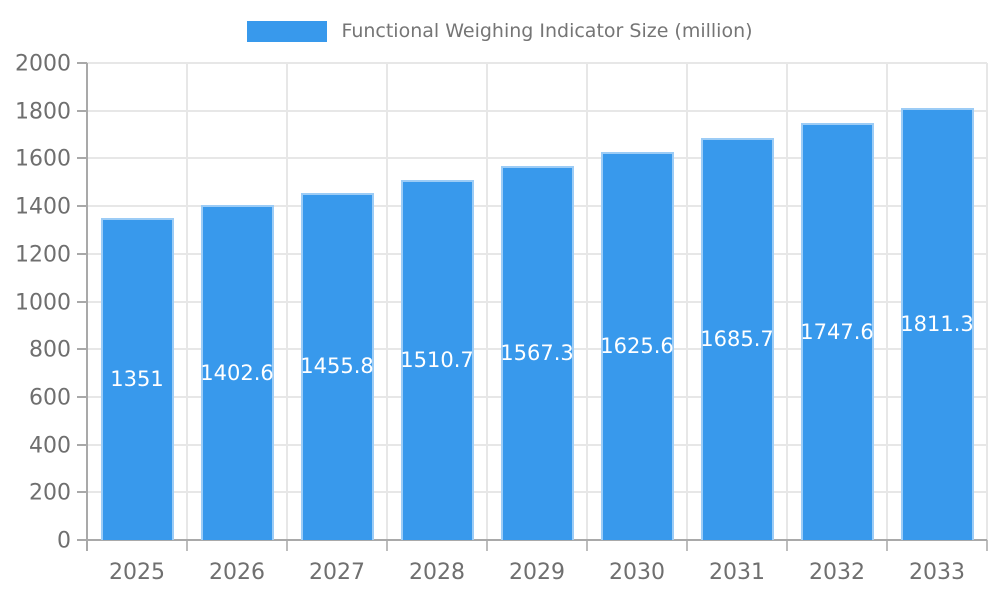 Image resolution: width=1000 pixels, height=600 pixels. I want to click on y-axis-tick-label: 0, so click(64, 541).